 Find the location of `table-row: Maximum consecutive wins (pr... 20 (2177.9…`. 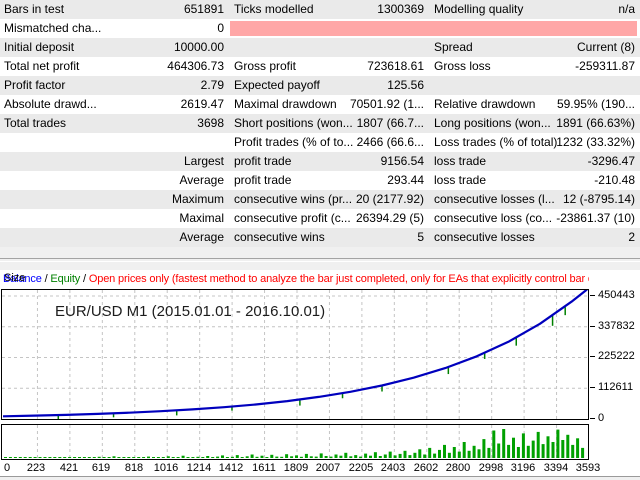

table-row: Maximum consecutive wins (pr... 20 (2177.9… is located at coordinates (320, 199).